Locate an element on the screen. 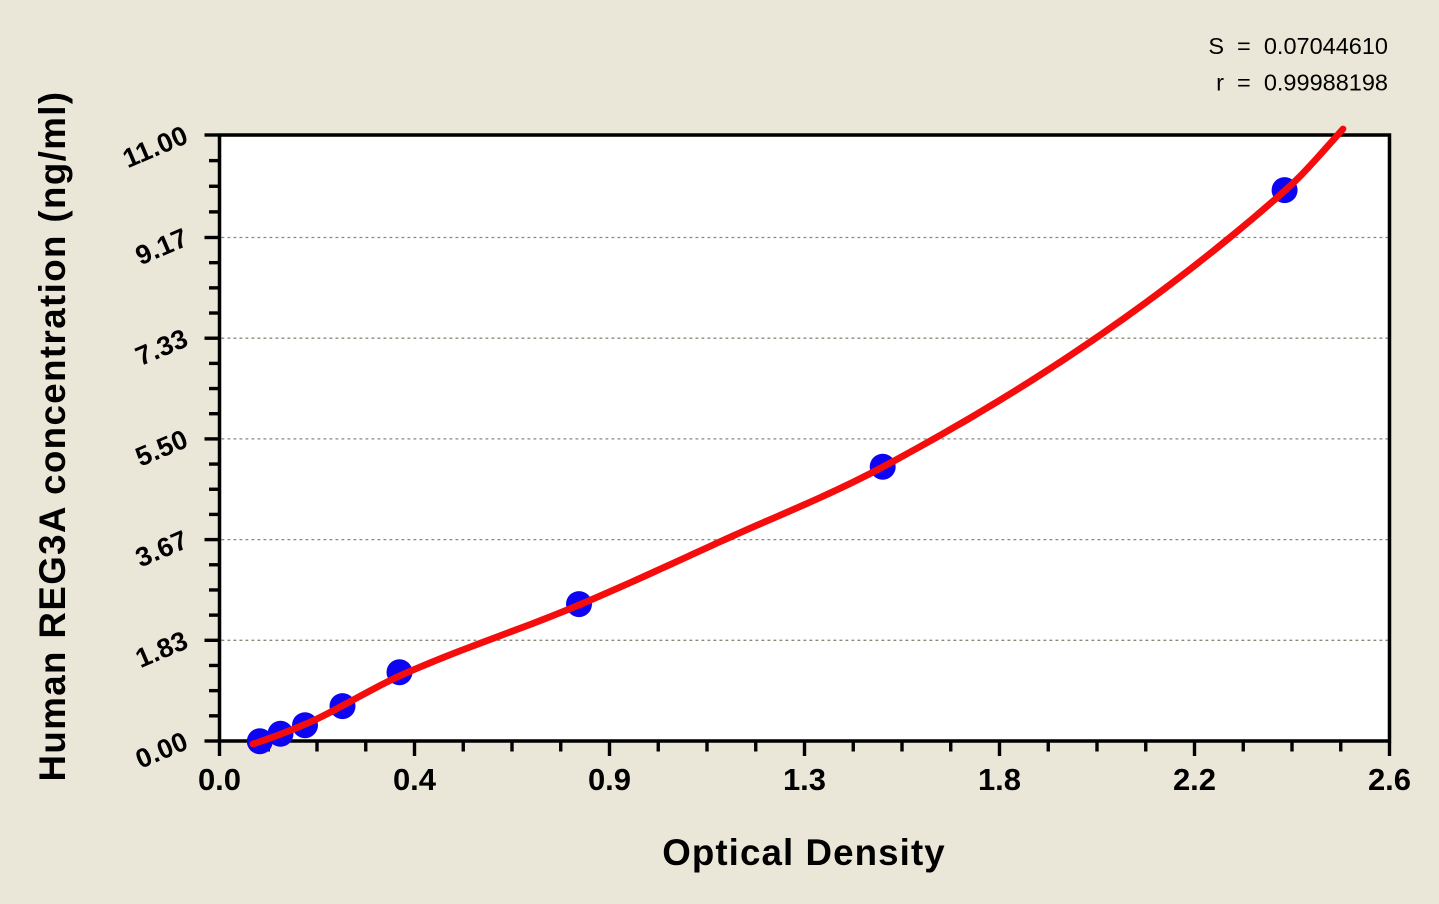 Image resolution: width=1439 pixels, height=904 pixels. svg-text: 2.2 is located at coordinates (1194, 779).